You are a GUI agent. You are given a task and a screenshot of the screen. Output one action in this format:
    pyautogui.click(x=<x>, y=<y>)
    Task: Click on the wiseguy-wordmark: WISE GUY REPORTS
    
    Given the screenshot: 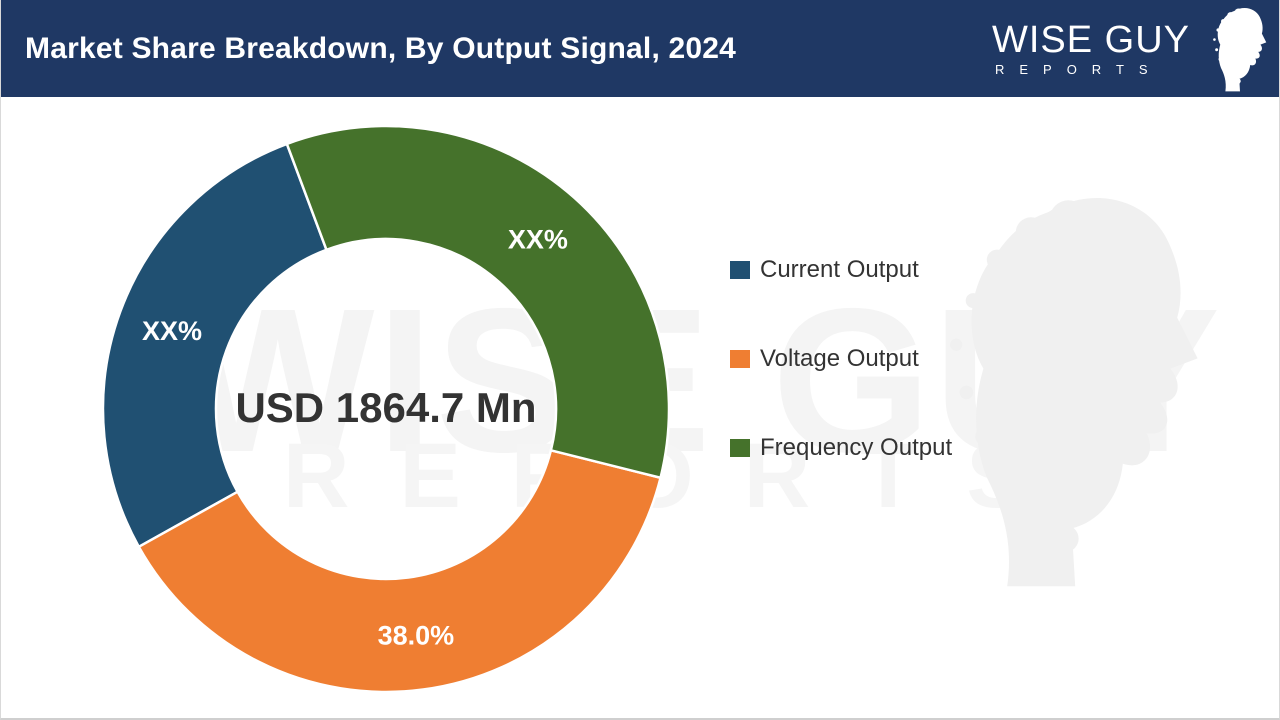 What is the action you would take?
    pyautogui.click(x=1090, y=48)
    